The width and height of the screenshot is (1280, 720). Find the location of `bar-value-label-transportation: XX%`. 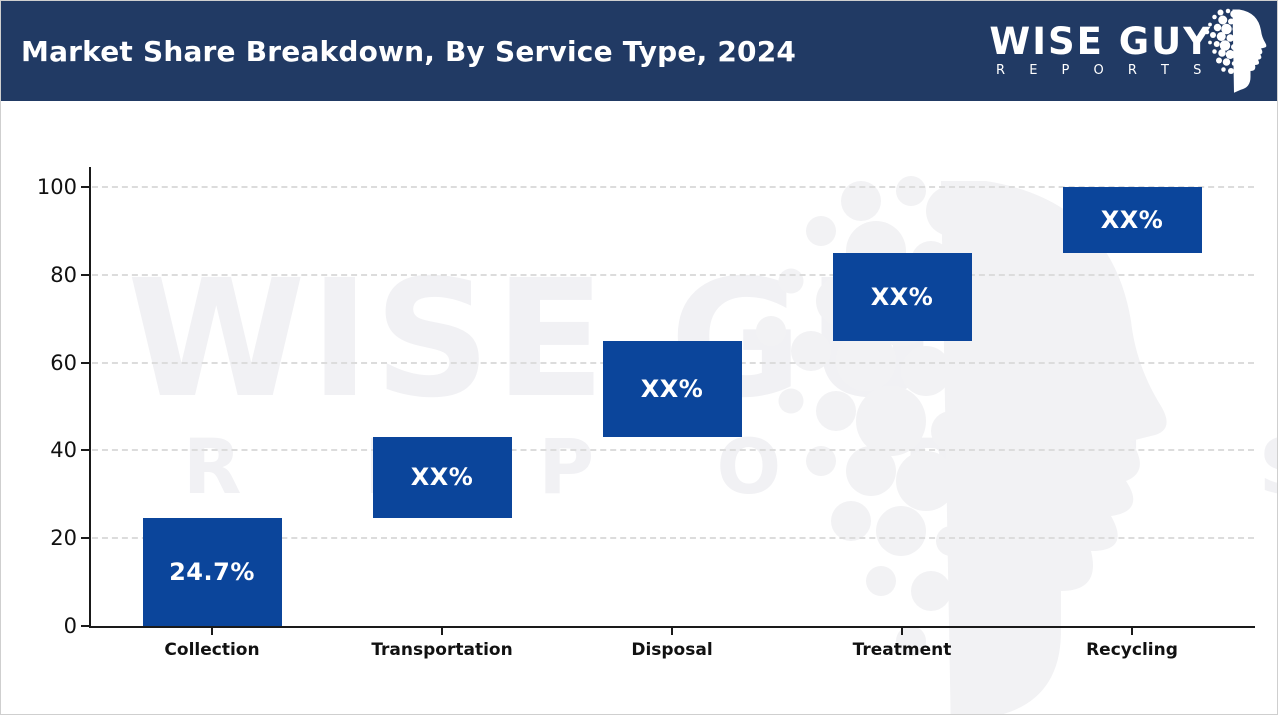

bar-value-label-transportation: XX% is located at coordinates (442, 477).